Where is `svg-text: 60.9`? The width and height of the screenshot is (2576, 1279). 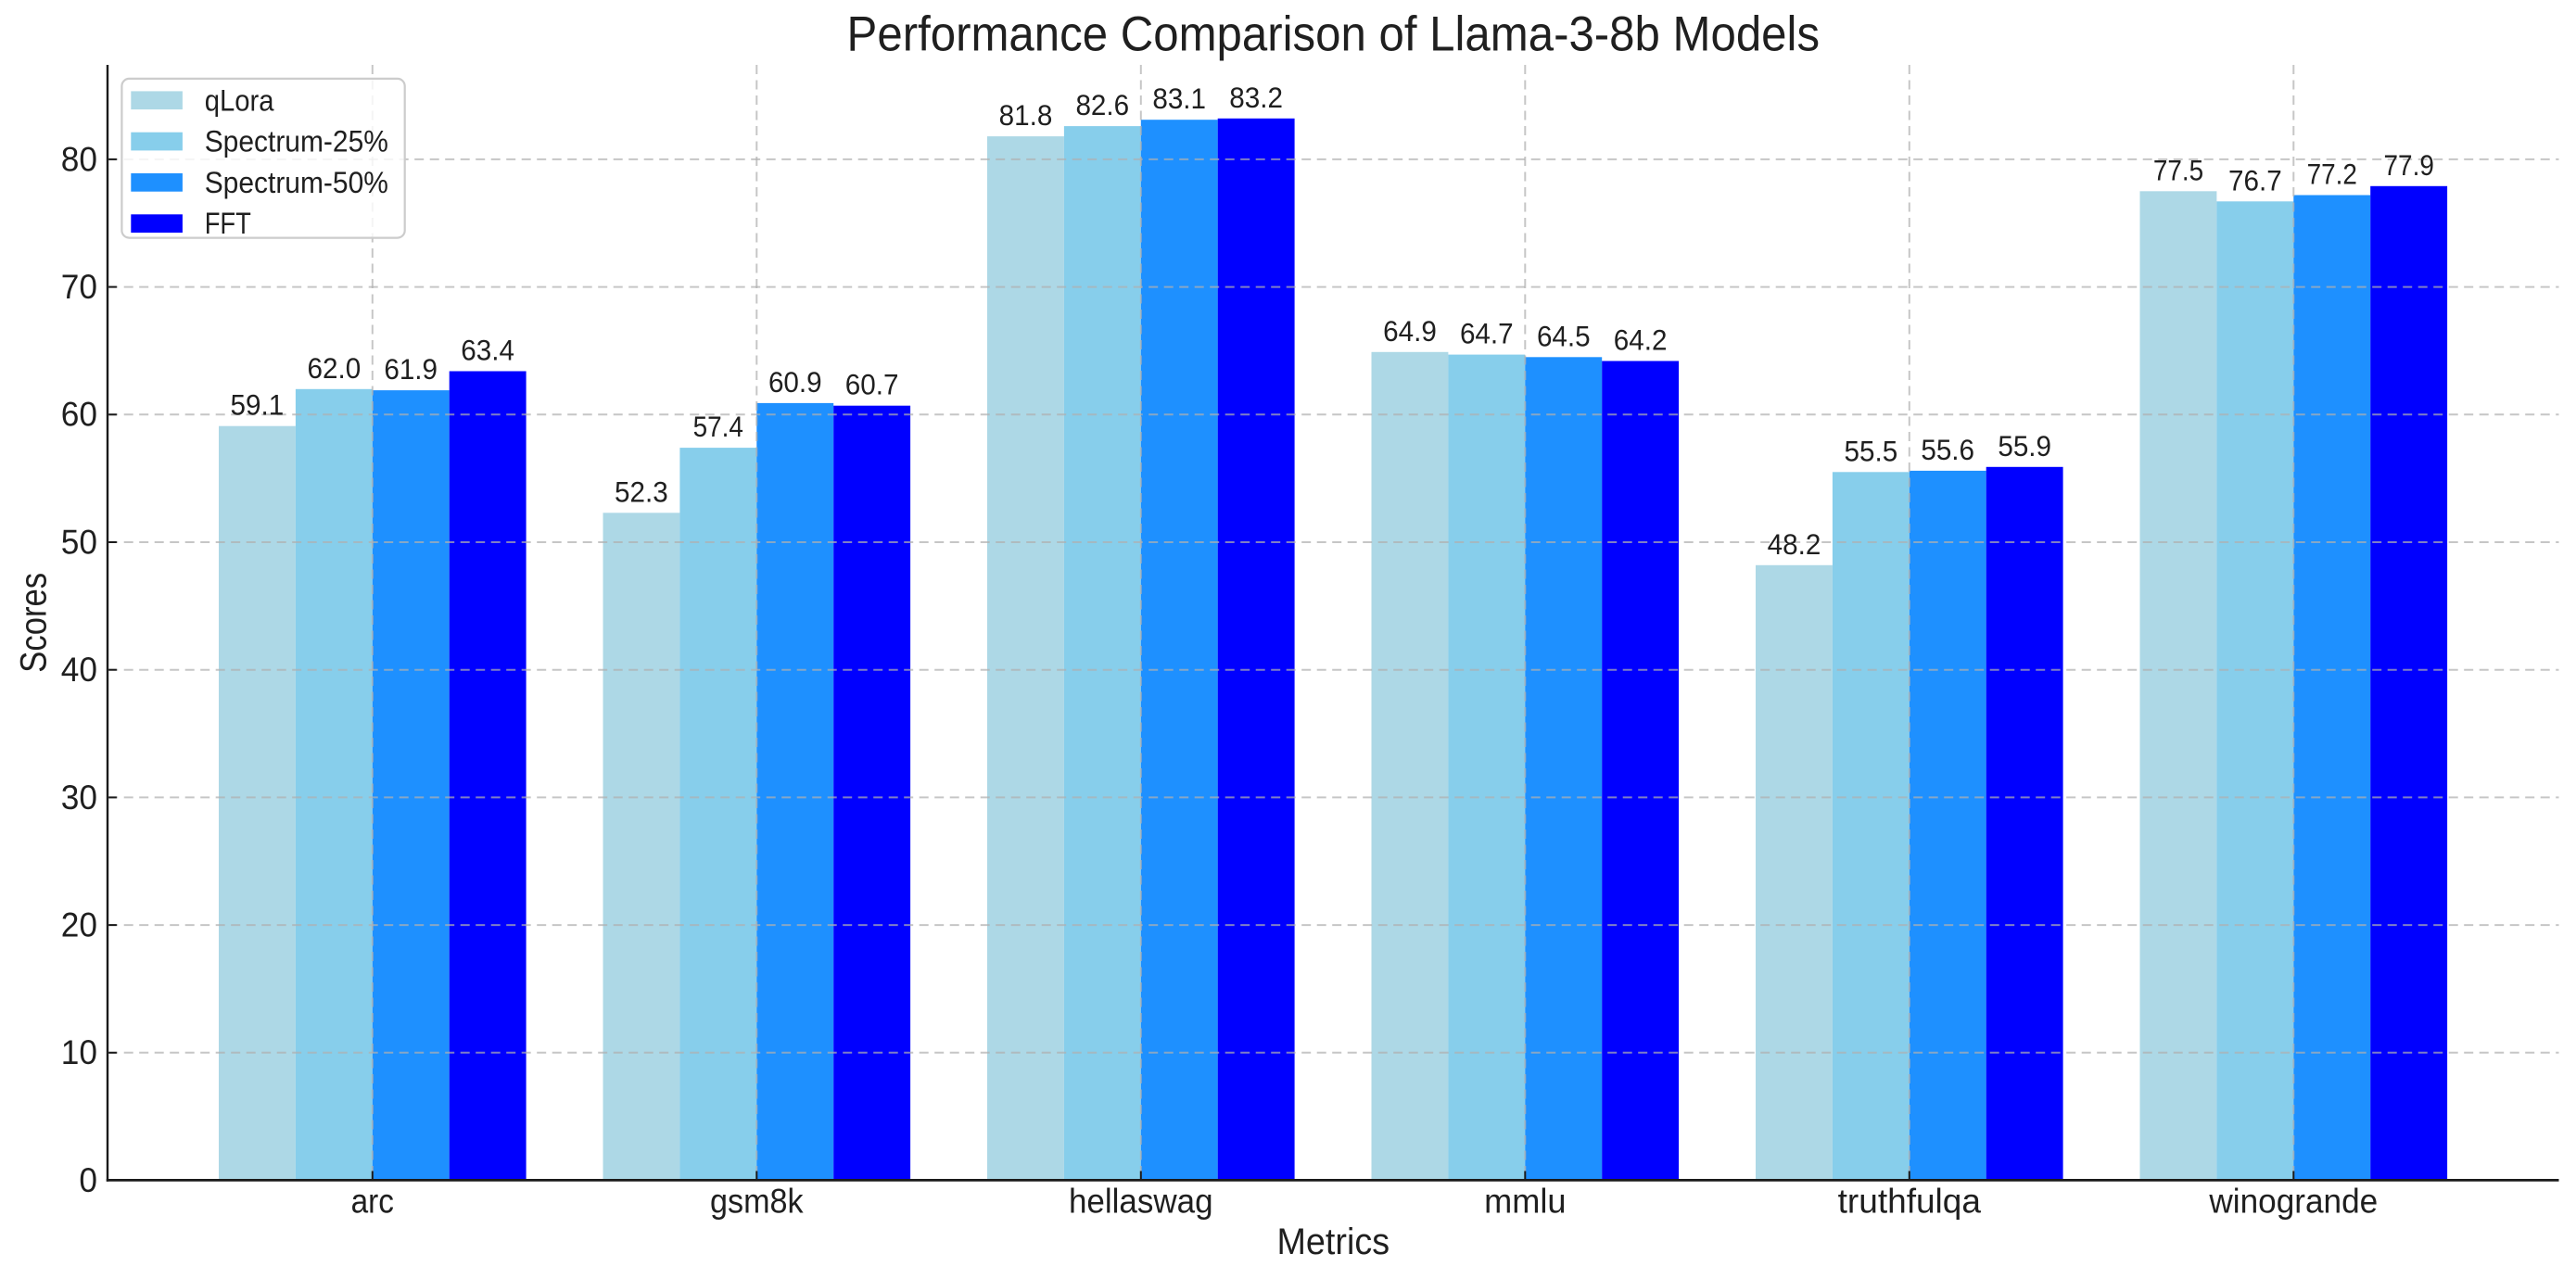
svg-text: 60.9 is located at coordinates (795, 382).